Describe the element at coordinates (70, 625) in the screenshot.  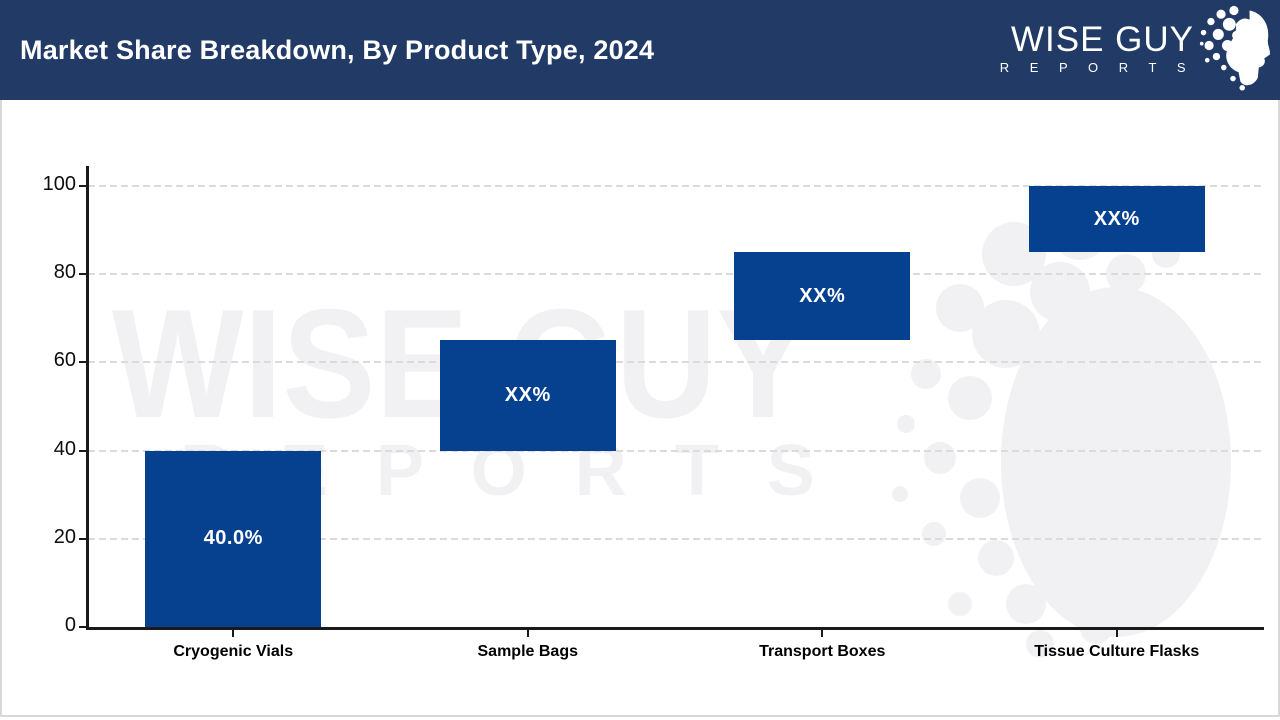
I see `y-tick-label: 0` at that location.